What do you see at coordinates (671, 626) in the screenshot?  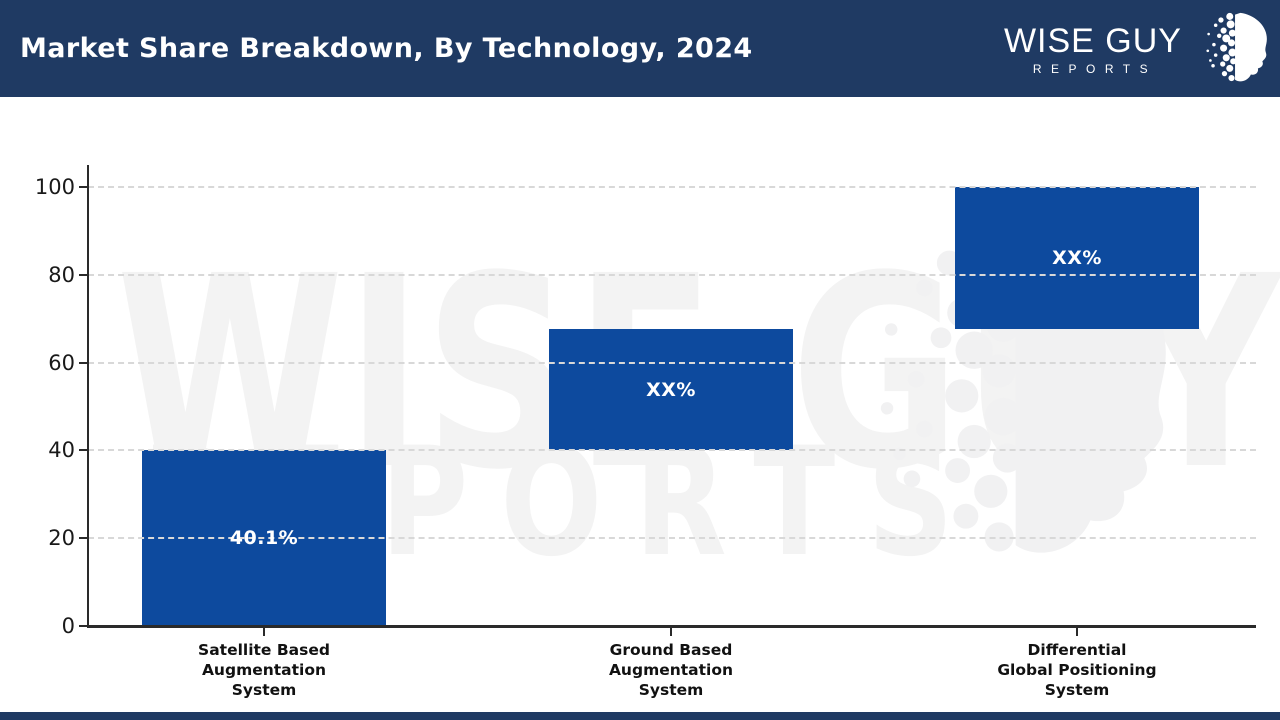 I see `x-axis-spine` at bounding box center [671, 626].